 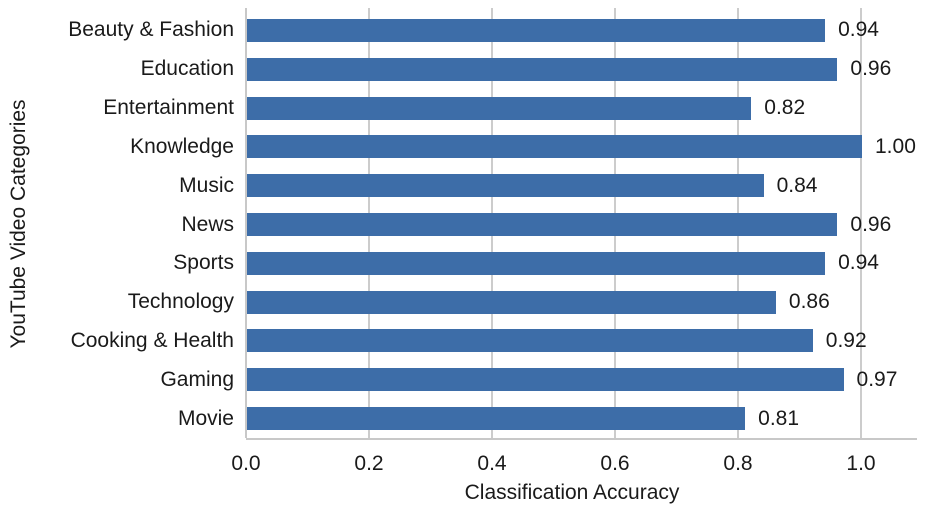 I want to click on y-tick-label: Sports, so click(x=203, y=263).